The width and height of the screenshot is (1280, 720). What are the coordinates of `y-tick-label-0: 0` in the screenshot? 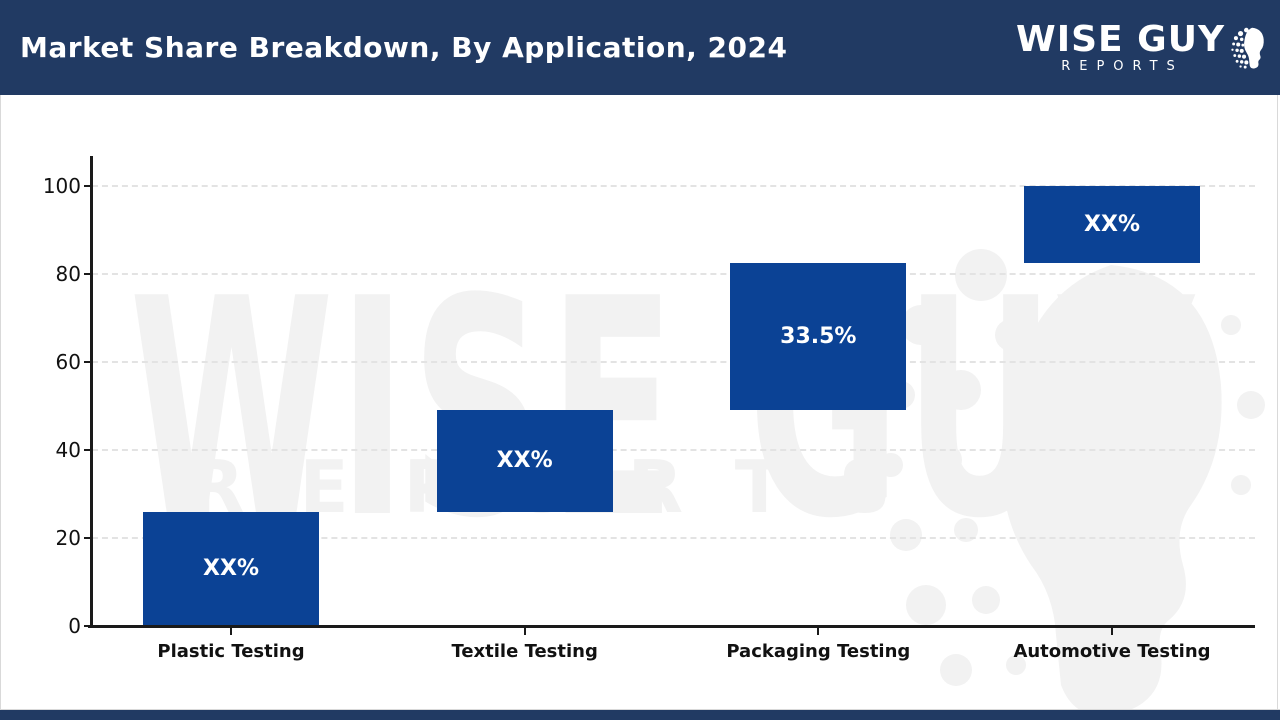 It's located at (74, 626).